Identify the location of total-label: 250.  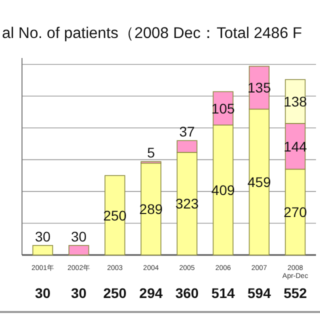
(115, 293).